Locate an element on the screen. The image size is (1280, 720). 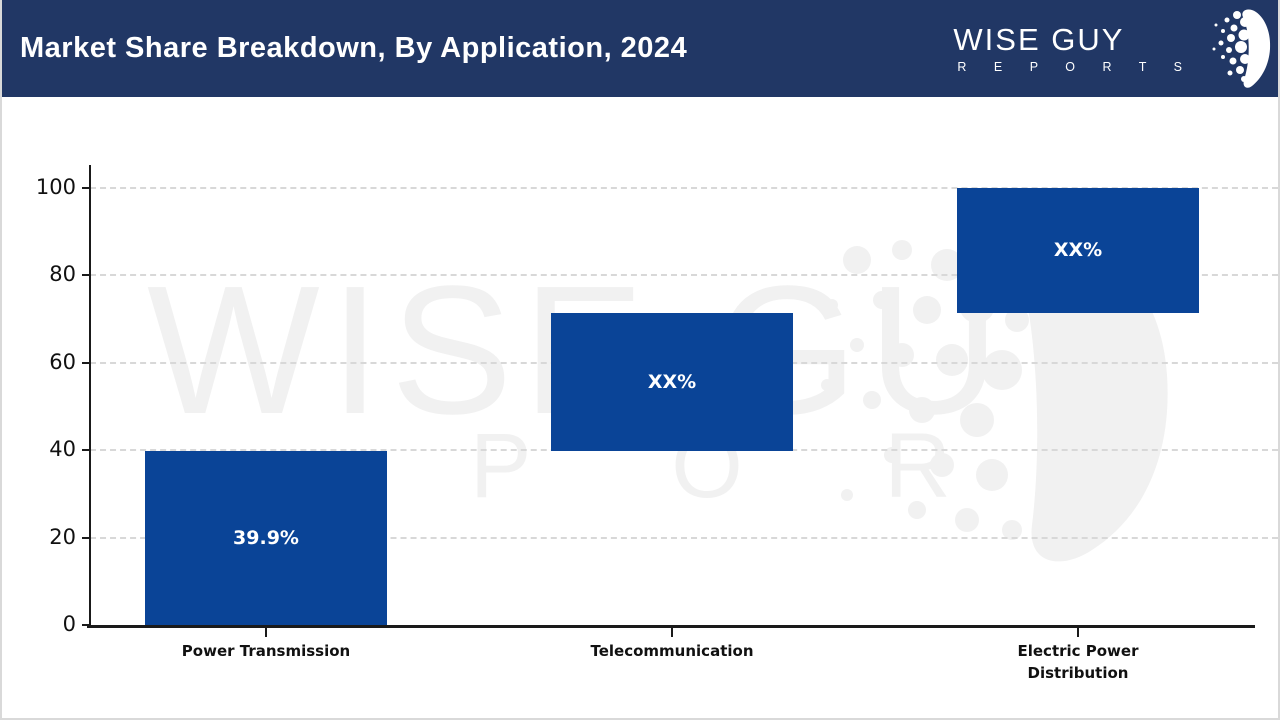
x-axis-category-label: Telecommunication is located at coordinates (672, 651).